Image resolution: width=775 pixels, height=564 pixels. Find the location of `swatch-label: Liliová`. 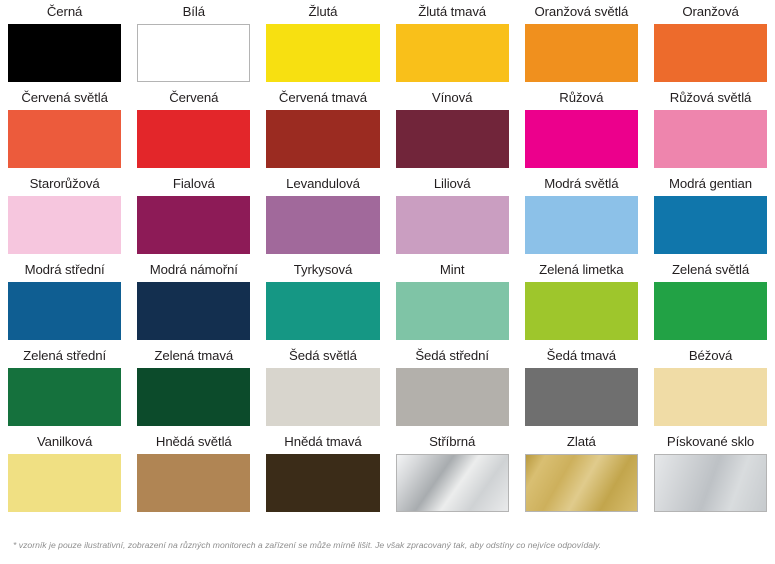

swatch-label: Liliová is located at coordinates (452, 183).